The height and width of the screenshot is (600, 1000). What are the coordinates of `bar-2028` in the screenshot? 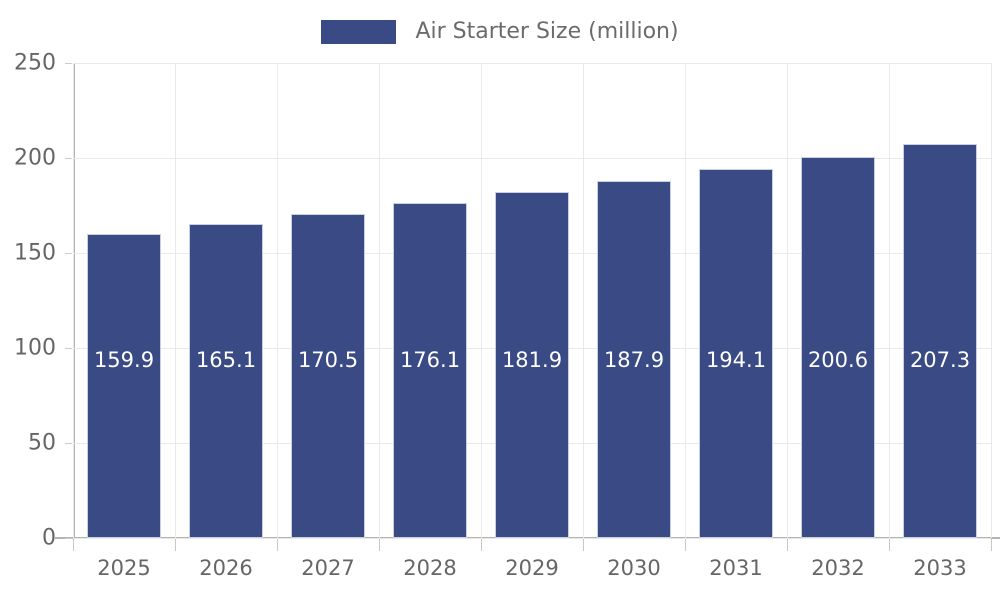 It's located at (430, 370).